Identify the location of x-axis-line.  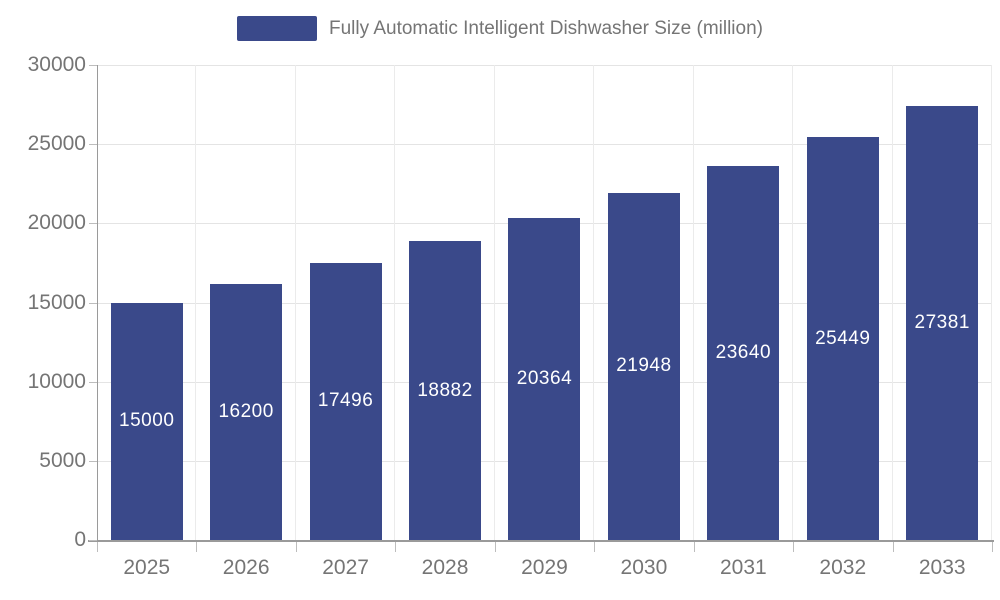
(541, 541).